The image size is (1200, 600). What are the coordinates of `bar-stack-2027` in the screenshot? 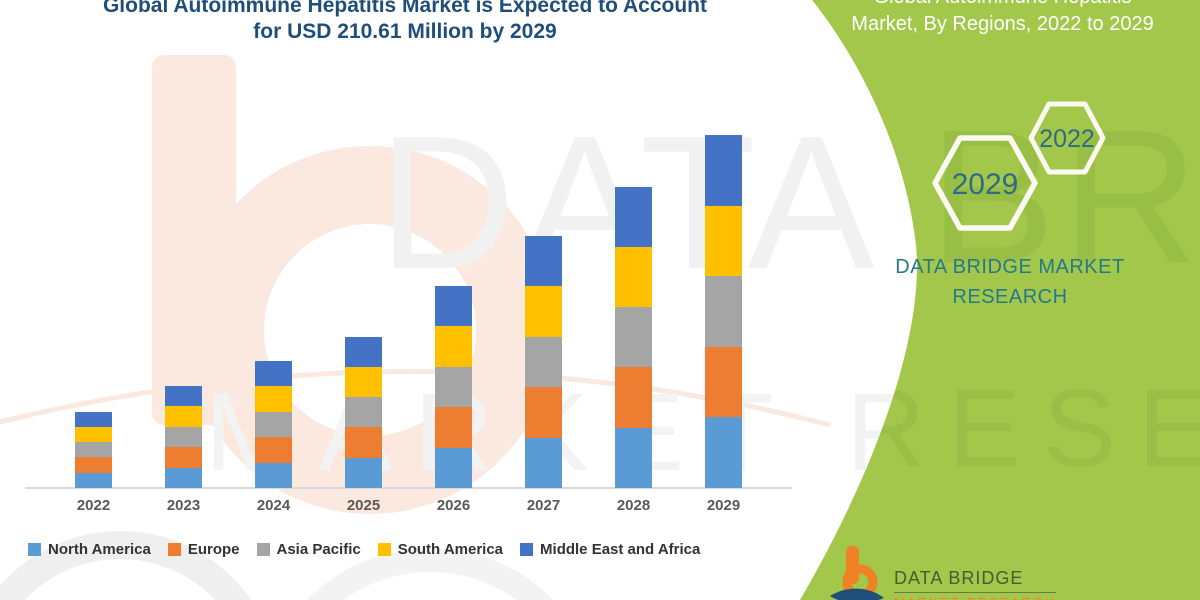 It's located at (543, 361).